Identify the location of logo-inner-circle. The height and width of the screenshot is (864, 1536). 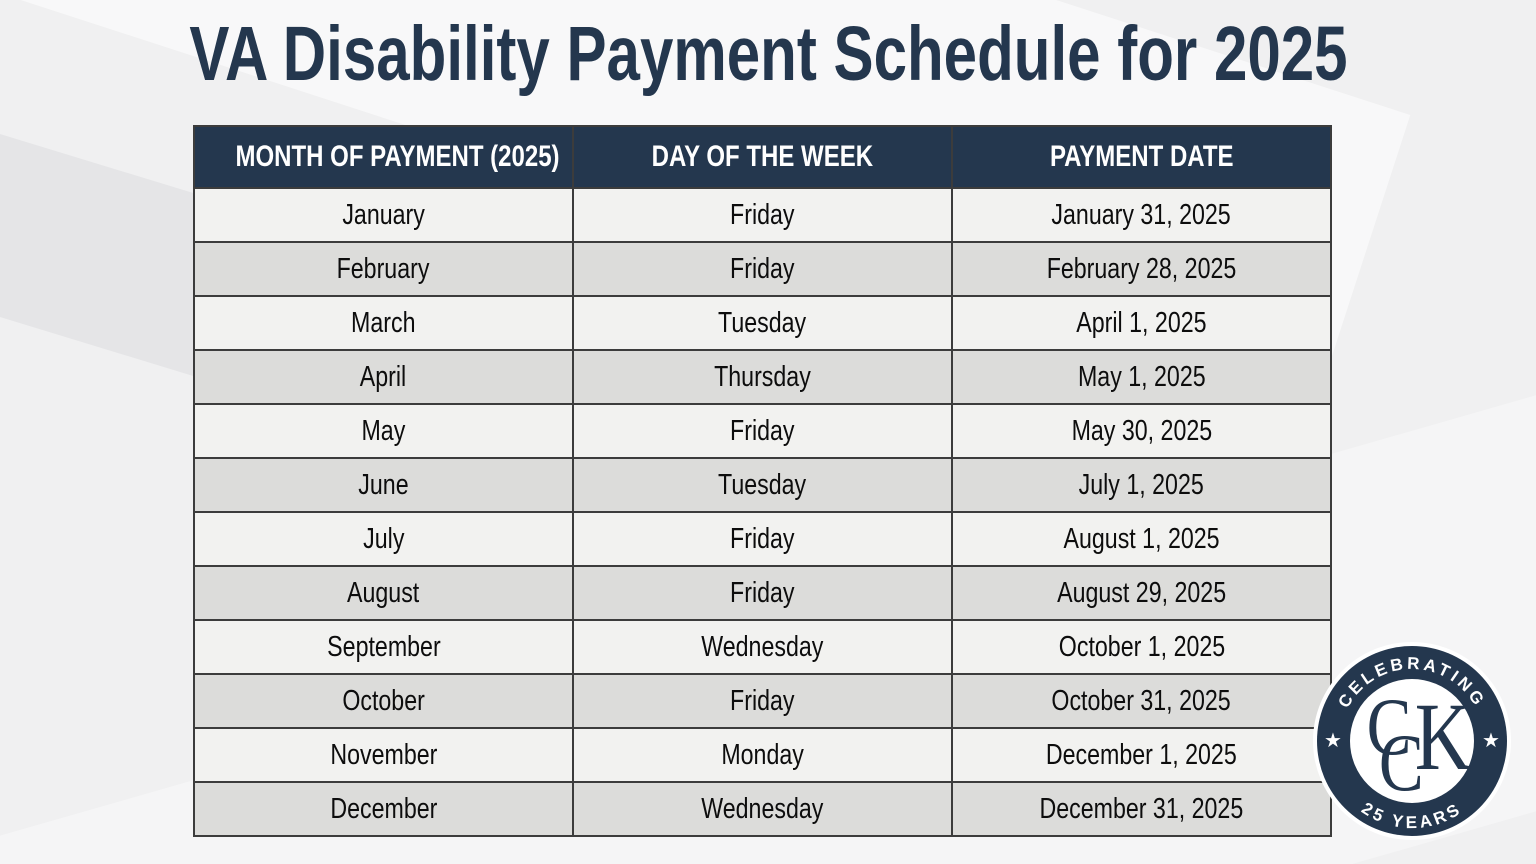
(1412, 741).